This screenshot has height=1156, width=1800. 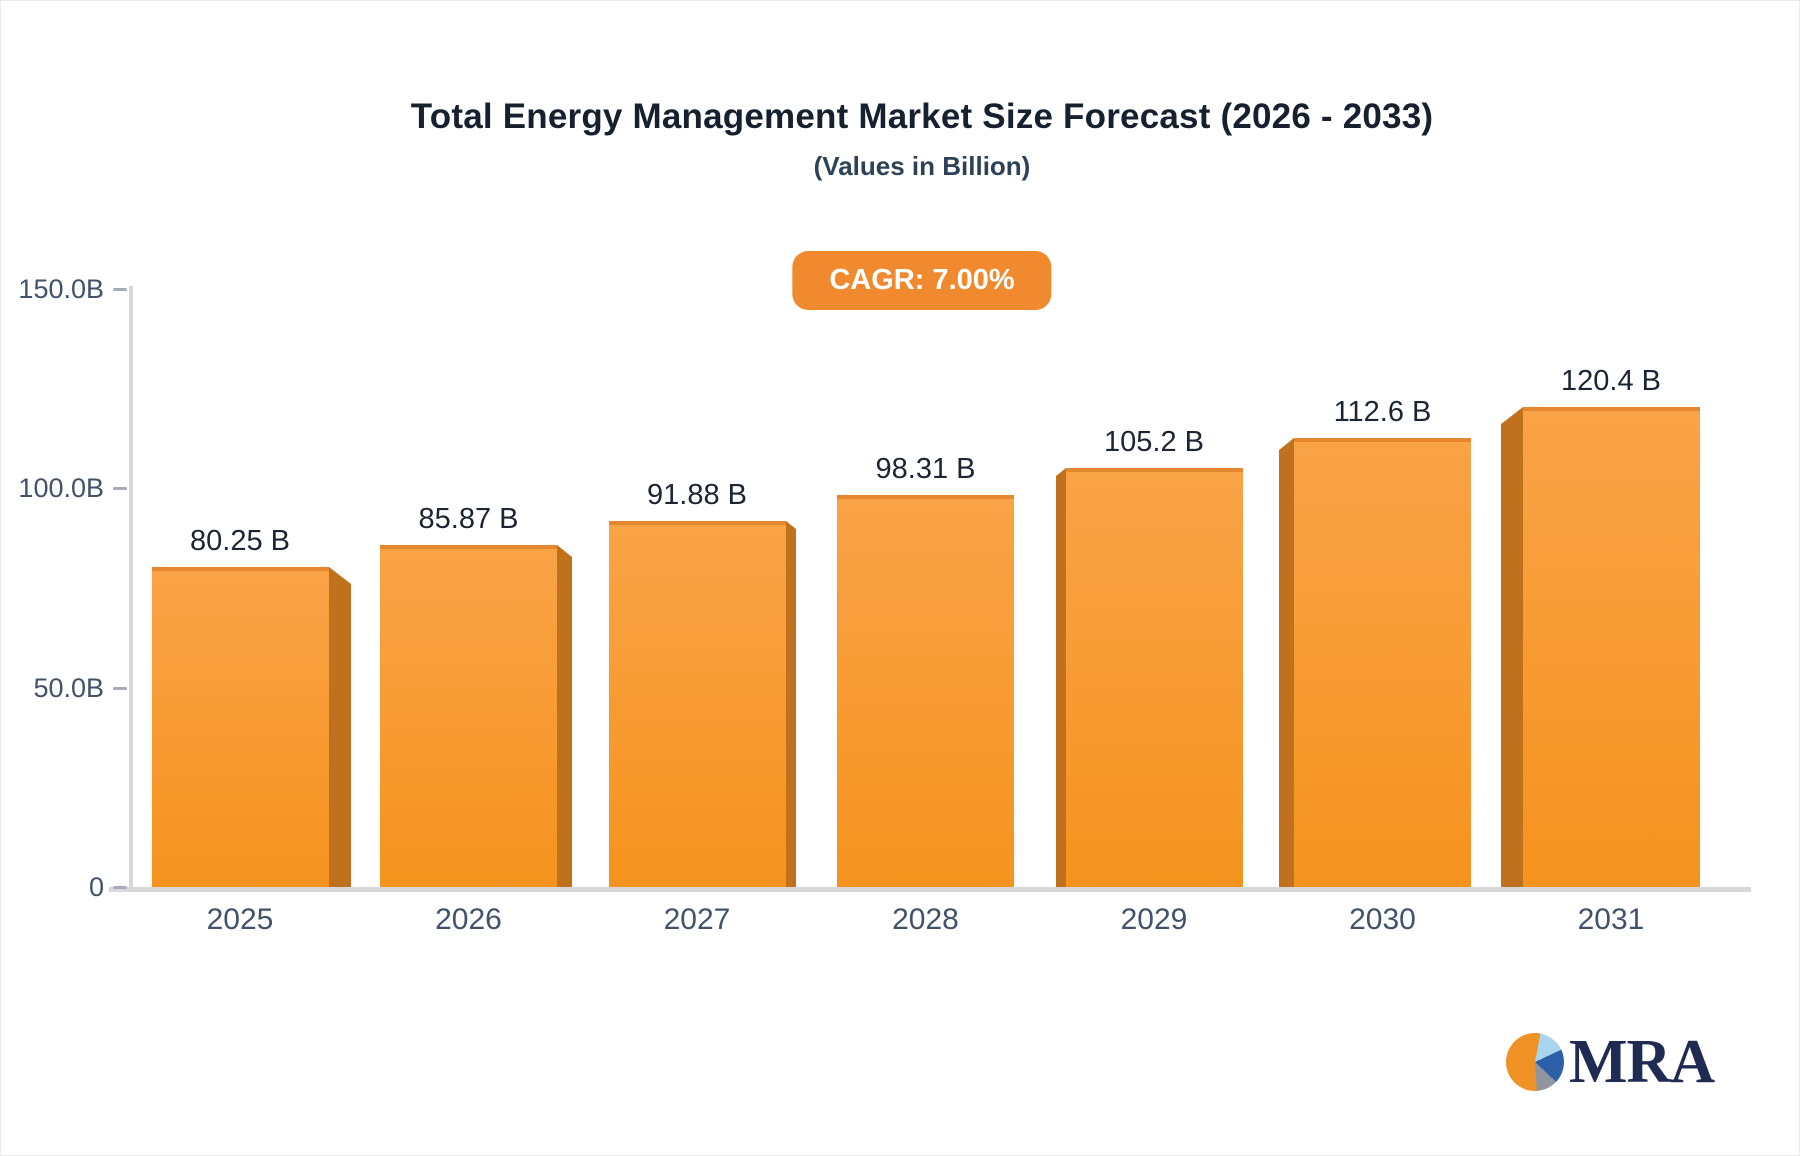 I want to click on x-axis-label: 2031, so click(x=1611, y=919).